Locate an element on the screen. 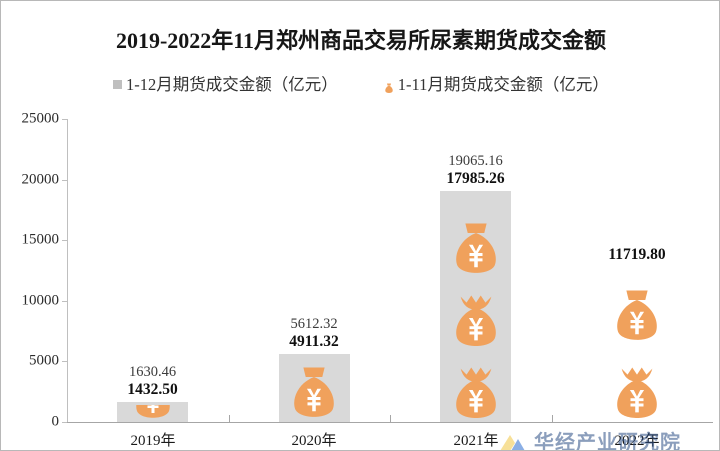 This screenshot has width=720, height=451. chart-title: 2019-2022年11月郑州商品交易所尿素期货成交金额 is located at coordinates (361, 40).